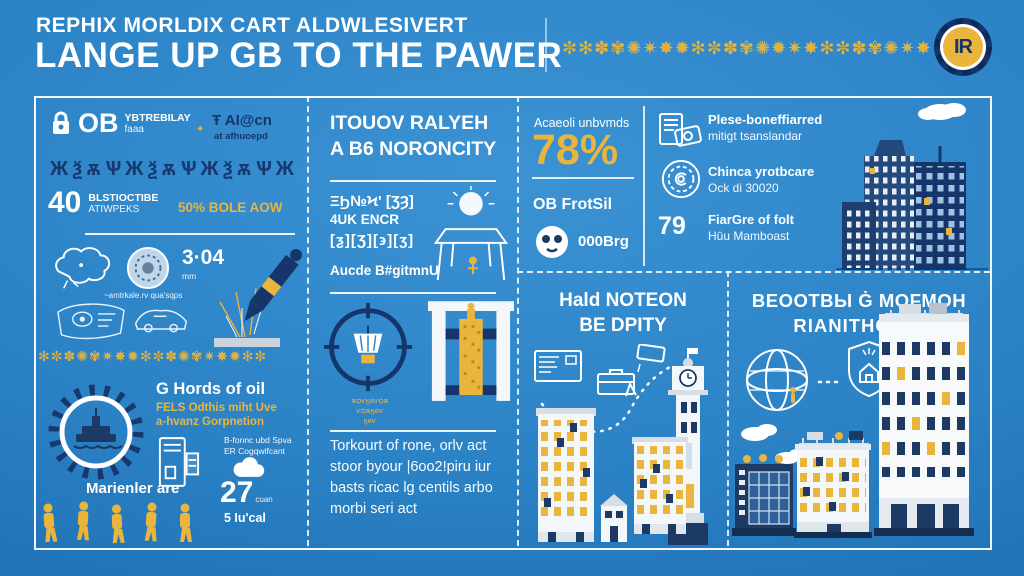 The image size is (1024, 576). What do you see at coordinates (616, 382) in the screenshot?
I see `briefcase-icon` at bounding box center [616, 382].